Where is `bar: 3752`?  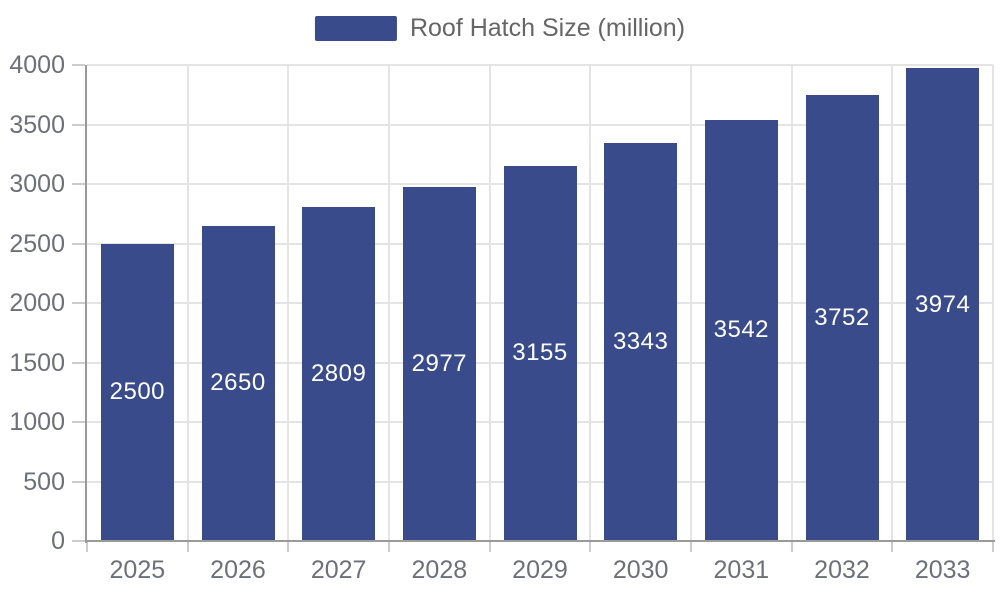
bar: 3752 is located at coordinates (842, 317).